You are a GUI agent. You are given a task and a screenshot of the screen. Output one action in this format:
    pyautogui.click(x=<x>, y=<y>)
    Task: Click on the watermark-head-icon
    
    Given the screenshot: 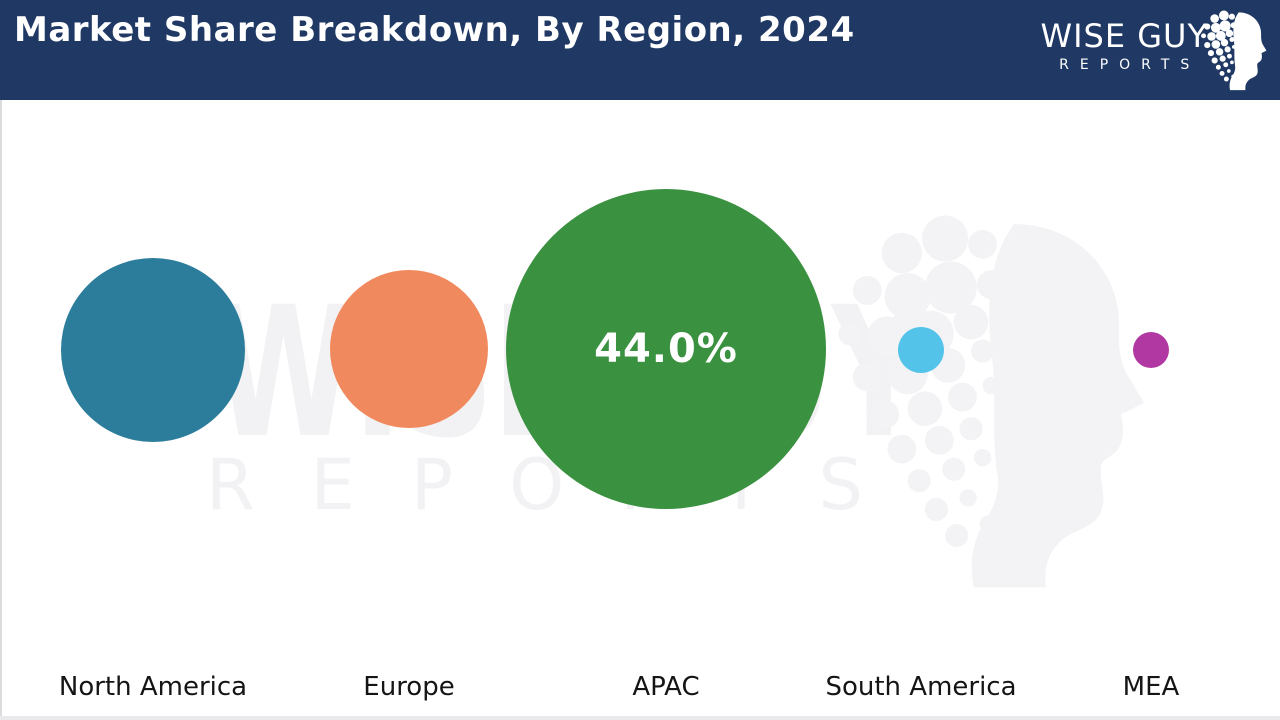 What is the action you would take?
    pyautogui.click(x=991, y=401)
    